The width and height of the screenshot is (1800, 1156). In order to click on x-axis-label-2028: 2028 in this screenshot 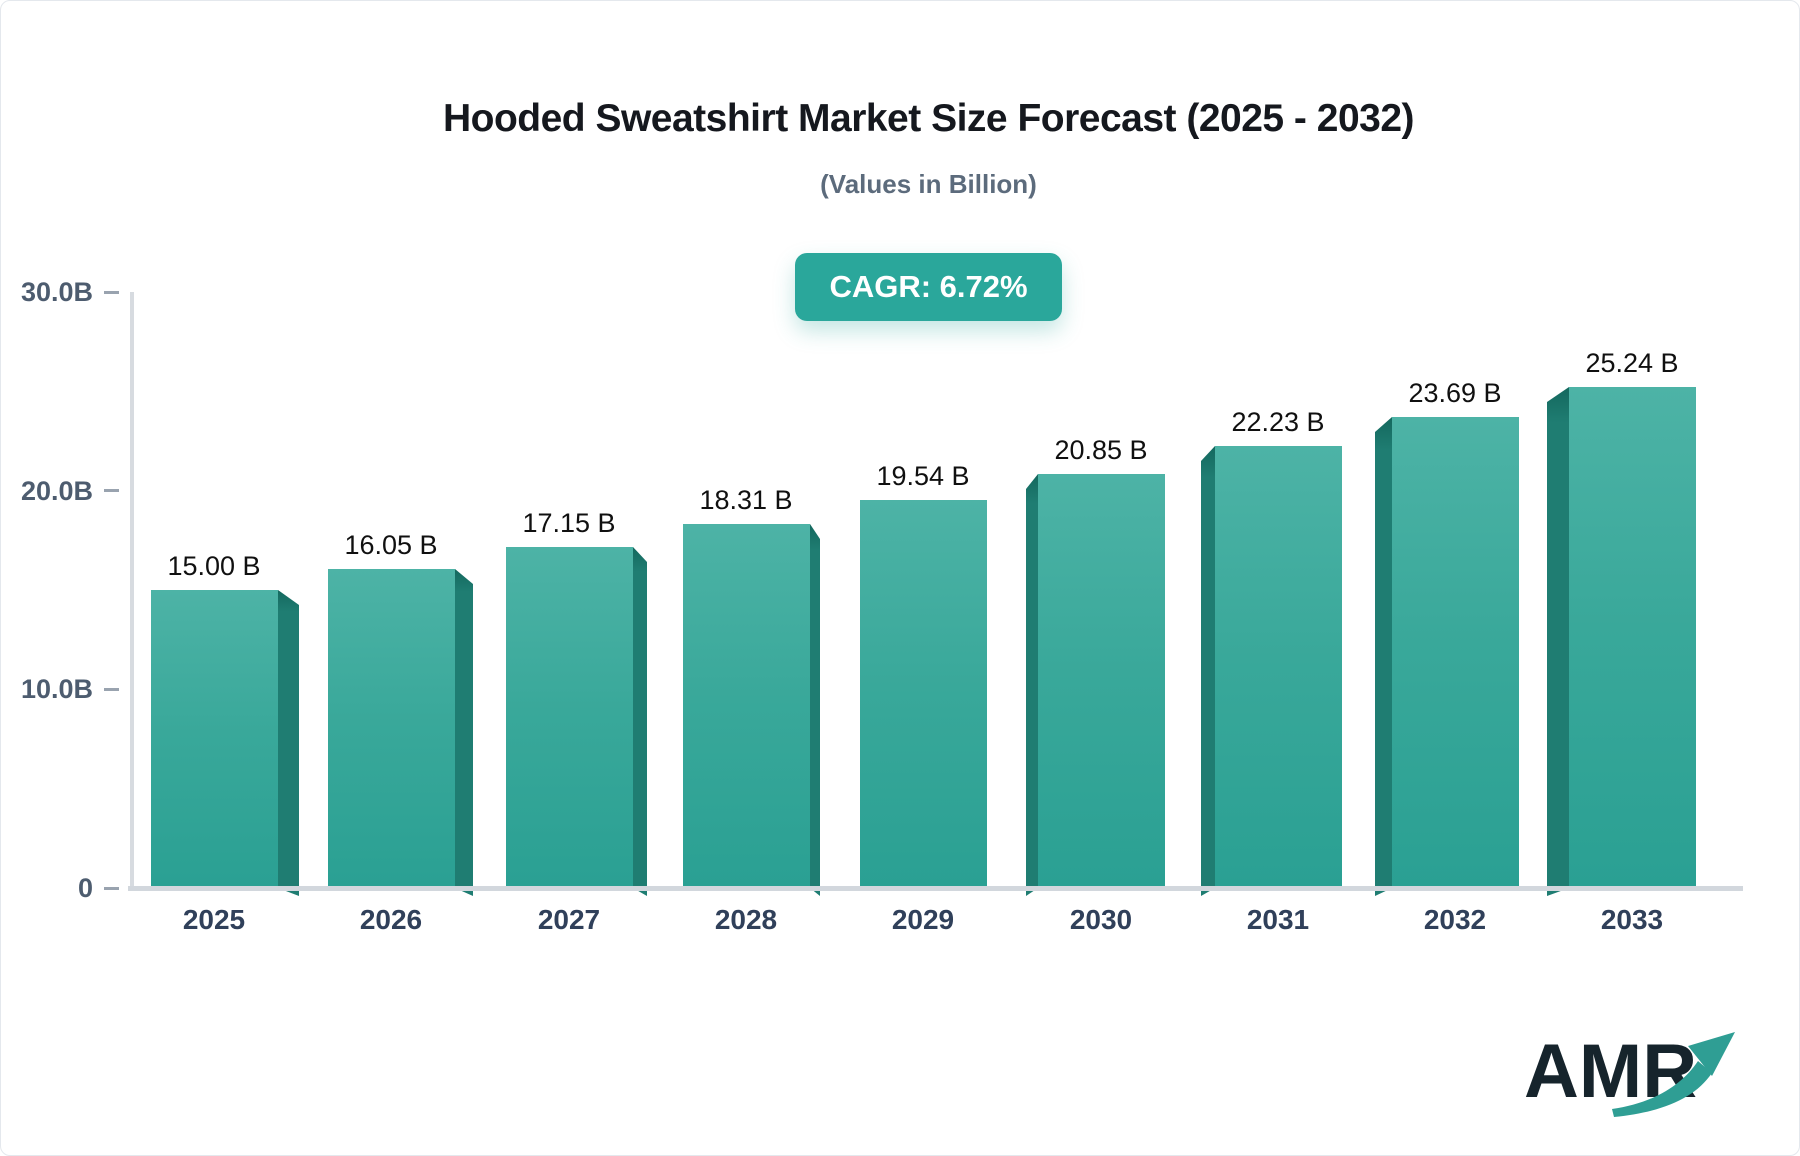, I will do `click(746, 919)`.